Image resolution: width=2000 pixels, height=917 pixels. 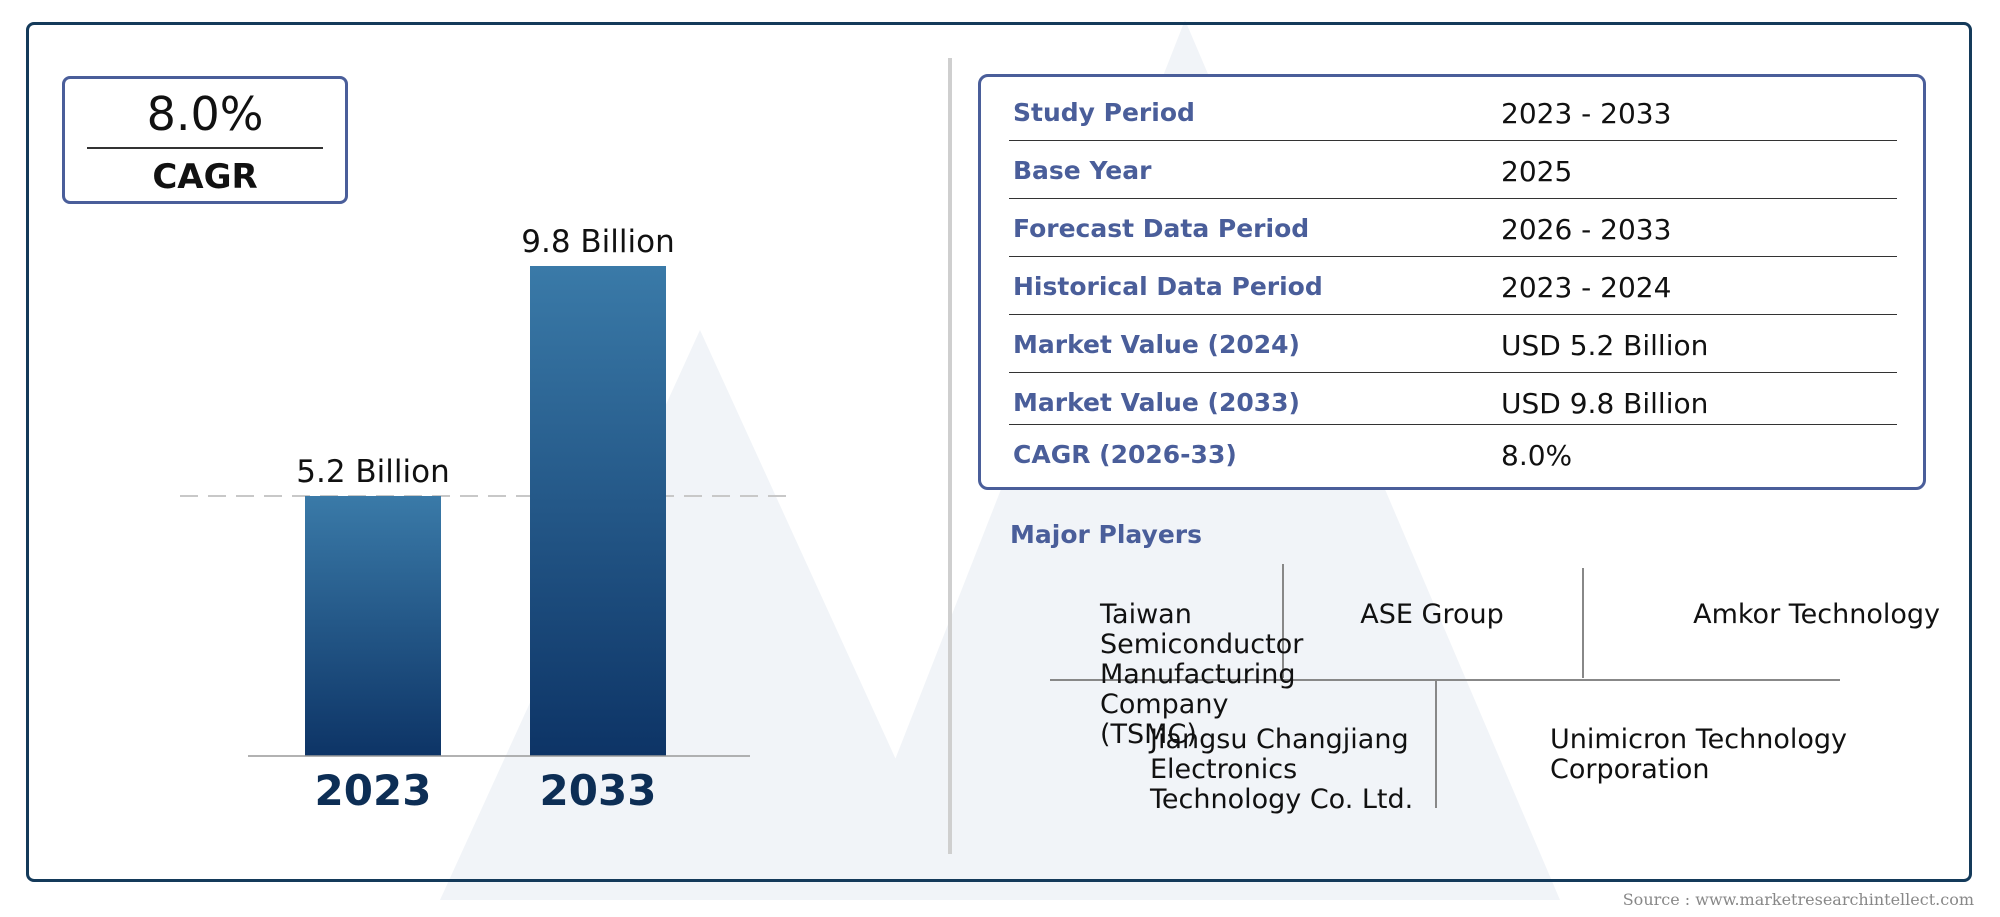 I want to click on data-label-2023: 5.2 Billion, so click(x=373, y=472).